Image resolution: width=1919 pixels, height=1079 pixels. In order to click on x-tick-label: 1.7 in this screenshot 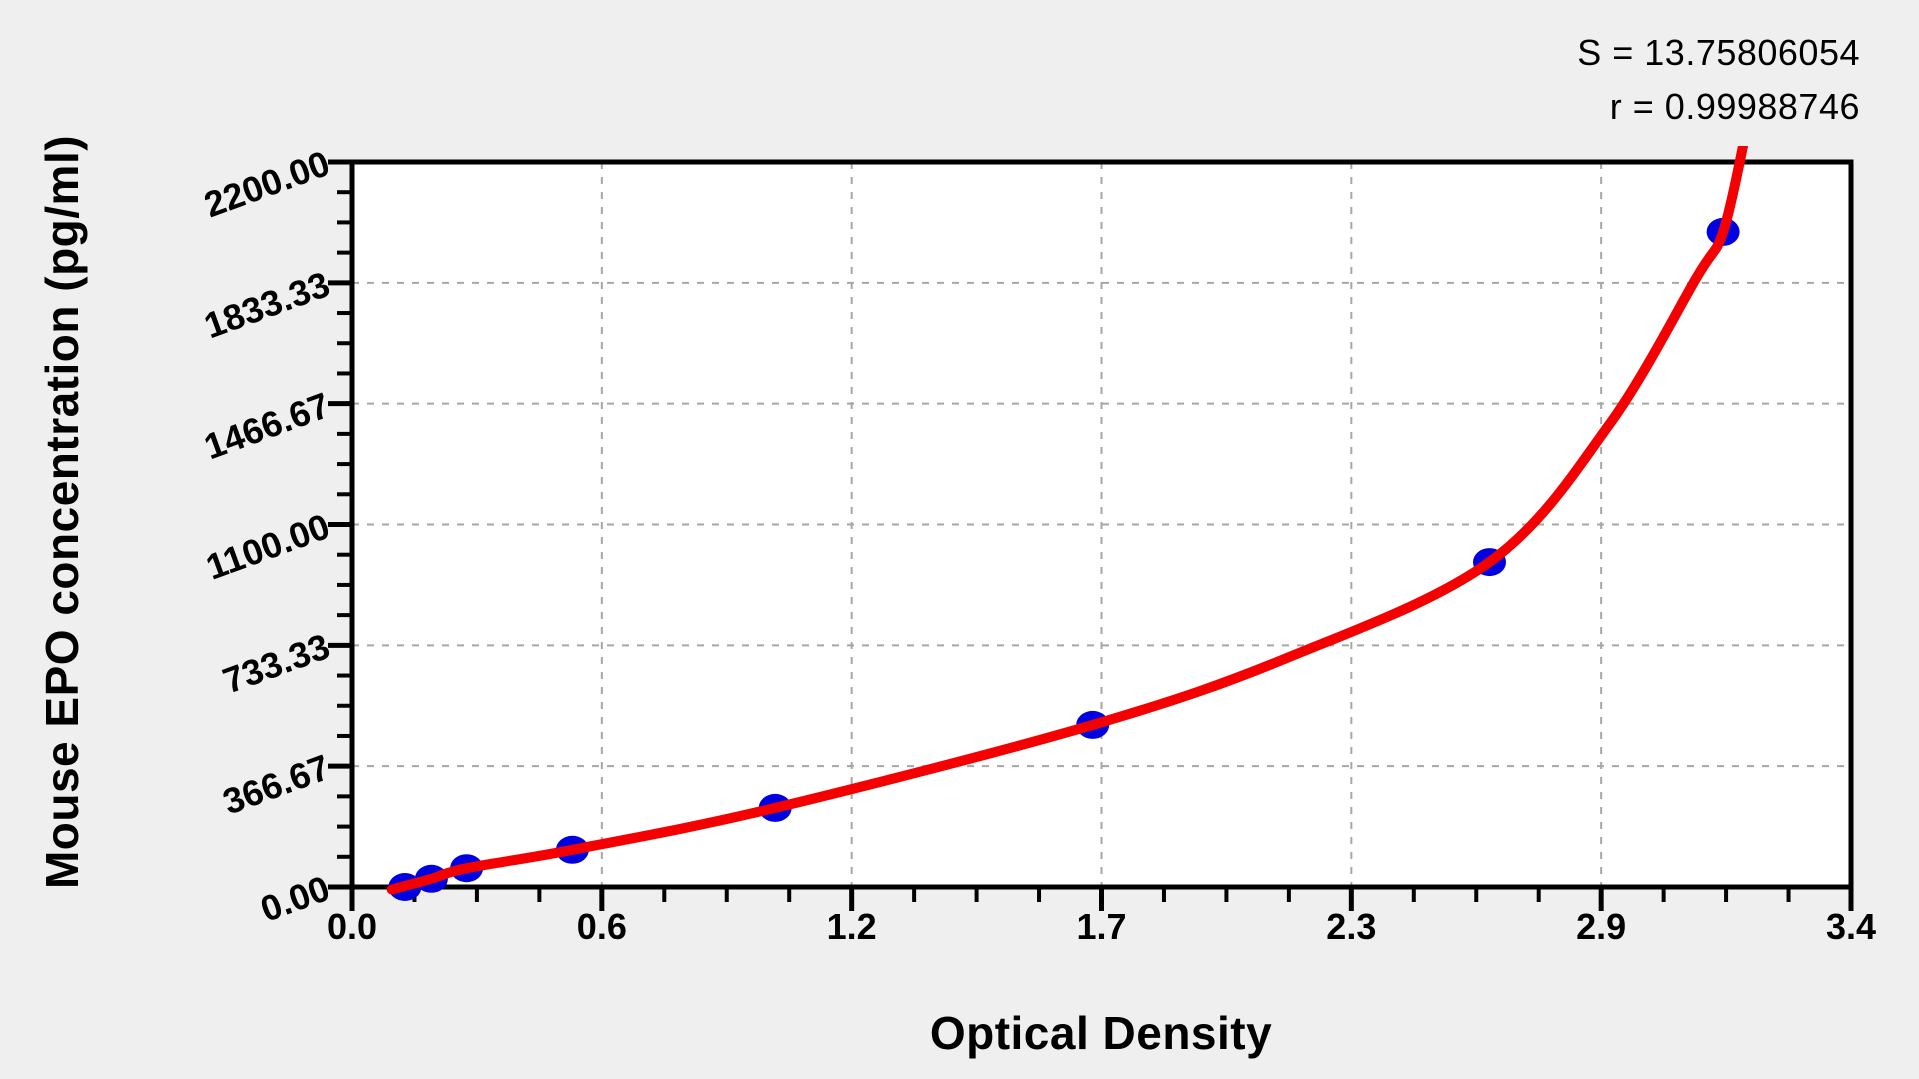, I will do `click(1101, 926)`.